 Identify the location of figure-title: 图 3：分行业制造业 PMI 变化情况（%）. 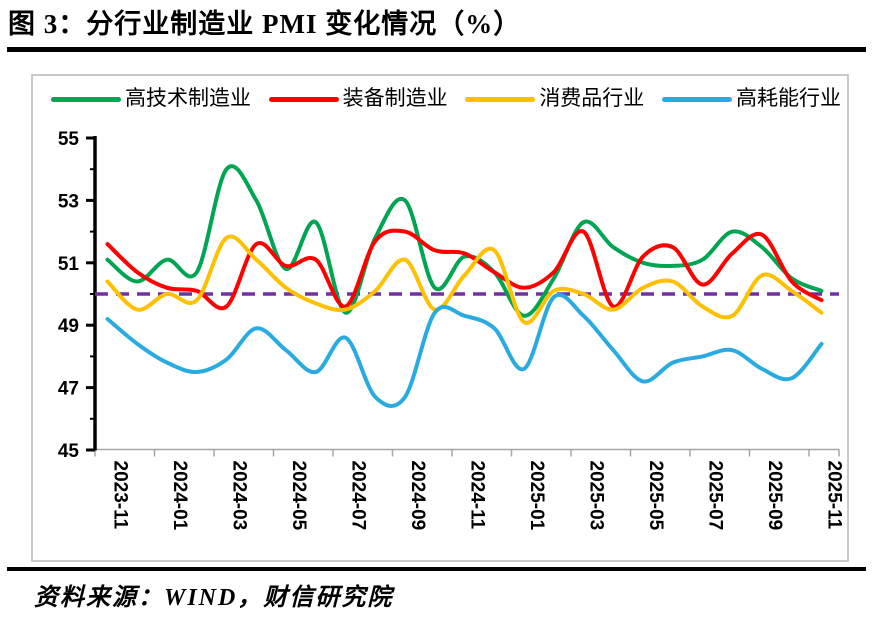
(265, 24).